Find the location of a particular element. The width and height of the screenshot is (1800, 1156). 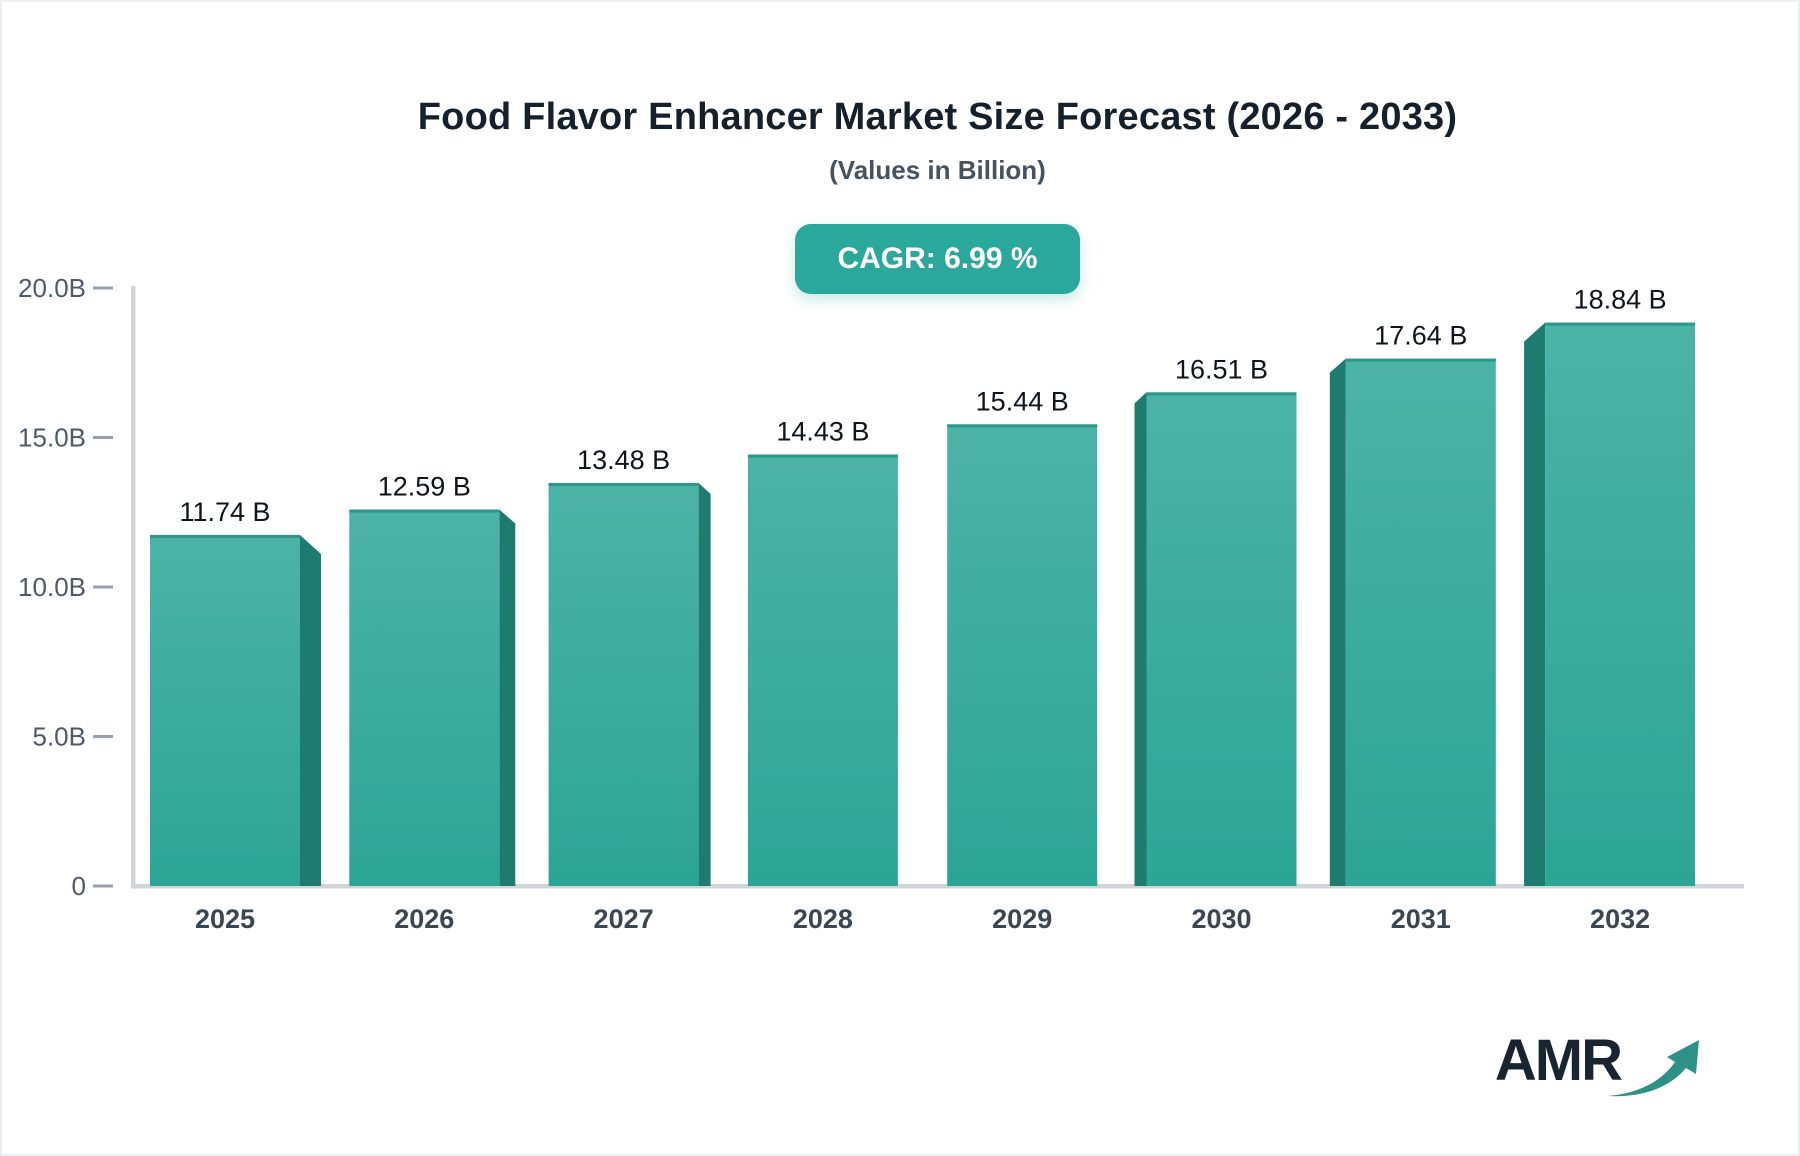

y-axis-line is located at coordinates (133, 587).